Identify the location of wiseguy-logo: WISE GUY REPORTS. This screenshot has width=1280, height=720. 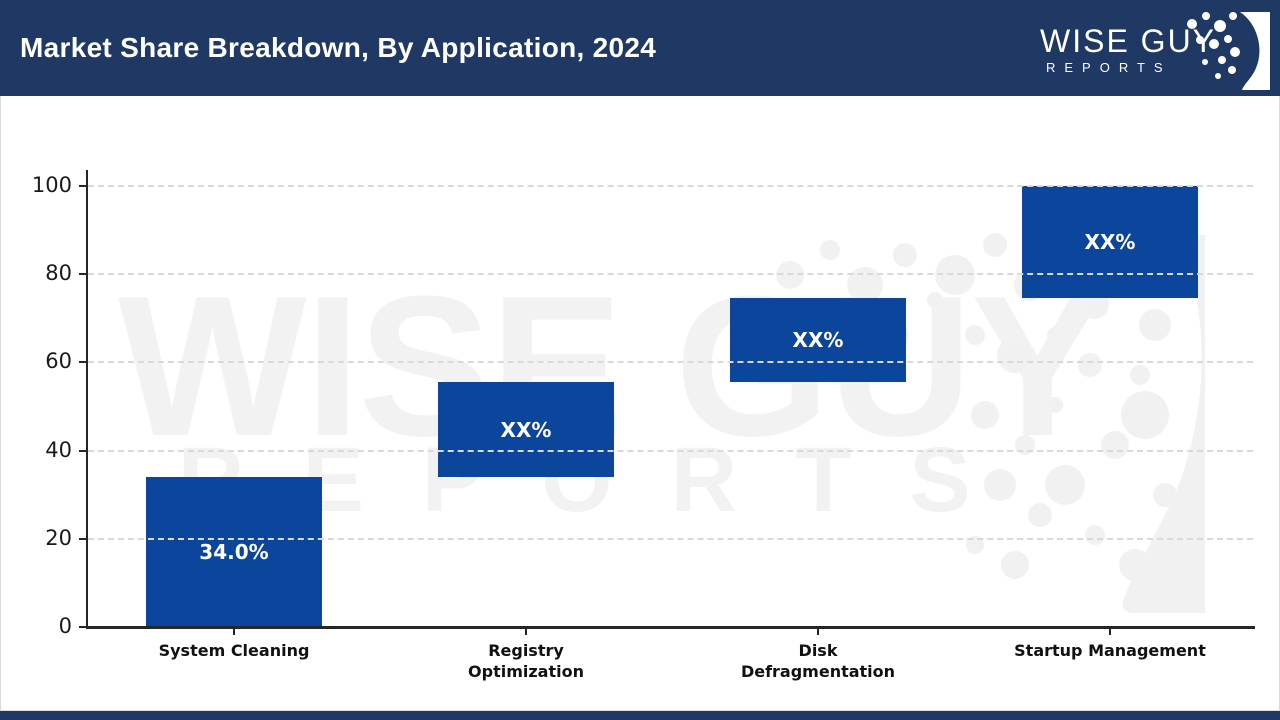
(1155, 51).